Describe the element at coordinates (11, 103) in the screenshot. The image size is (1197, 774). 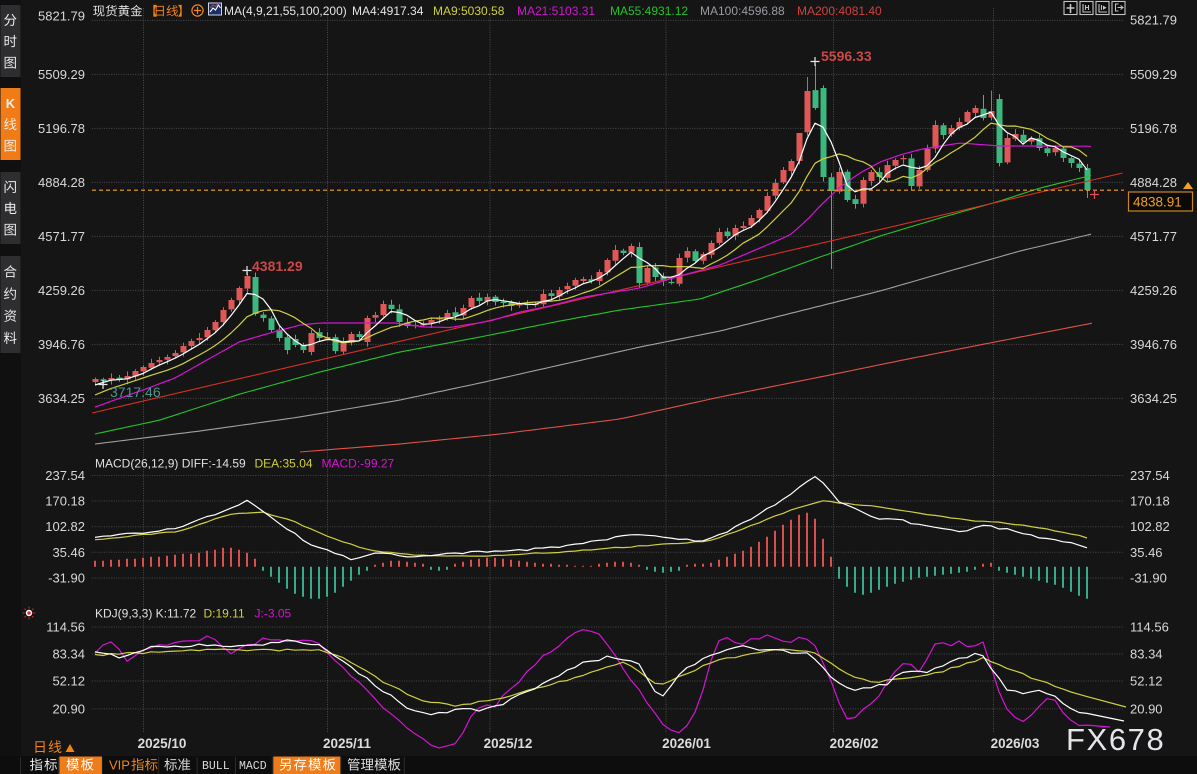
I see `svg-text: K` at that location.